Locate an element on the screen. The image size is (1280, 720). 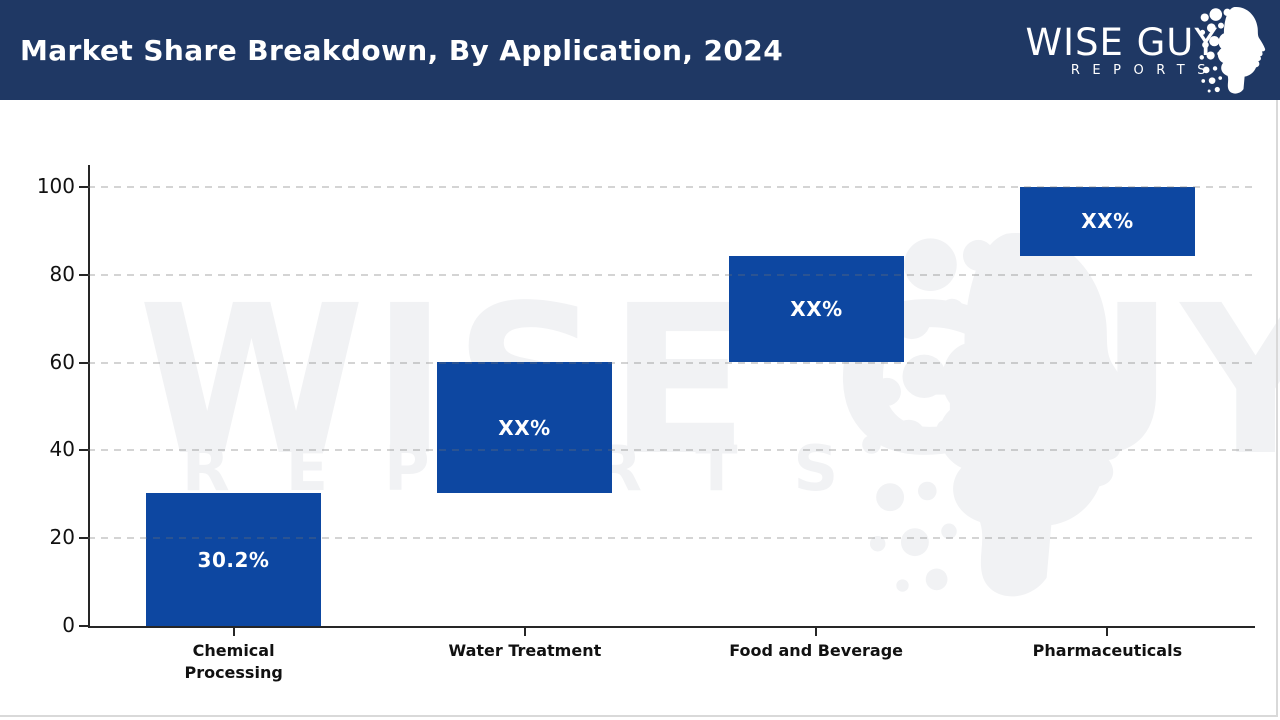
y-tick-label: 60 is located at coordinates (62, 361).